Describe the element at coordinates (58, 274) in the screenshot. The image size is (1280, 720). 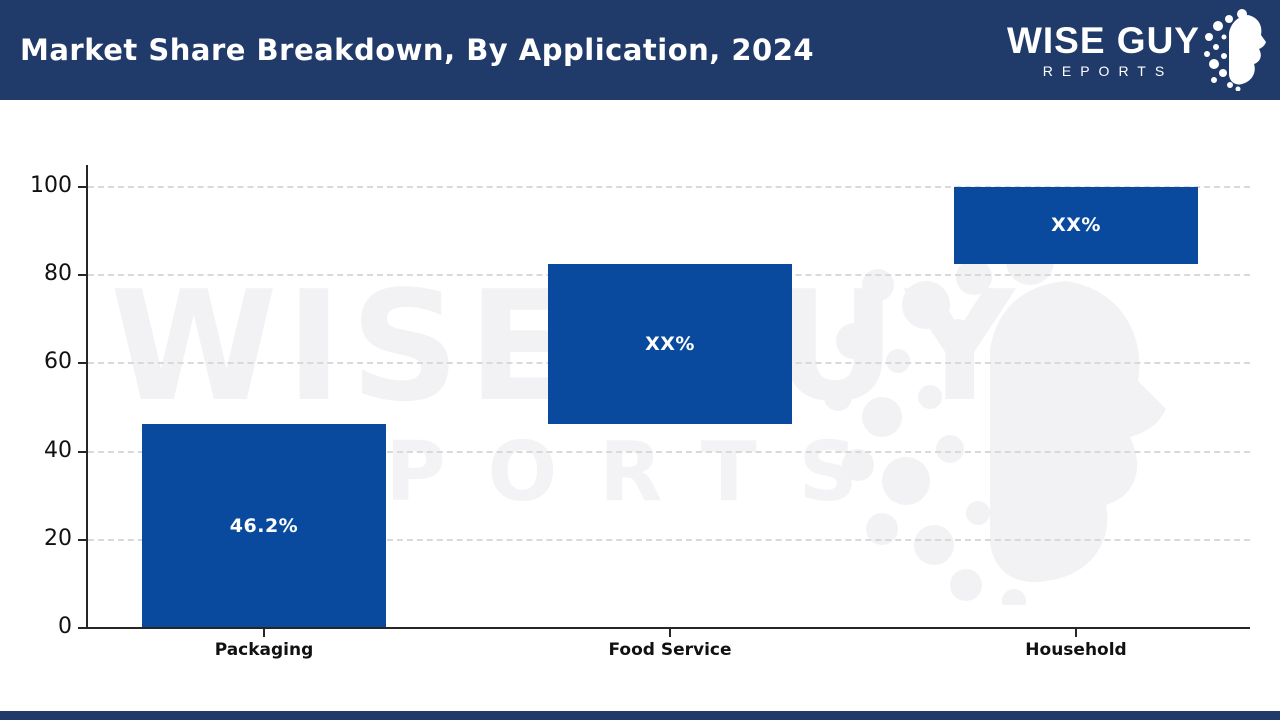
I see `y-tick-label: 80` at that location.